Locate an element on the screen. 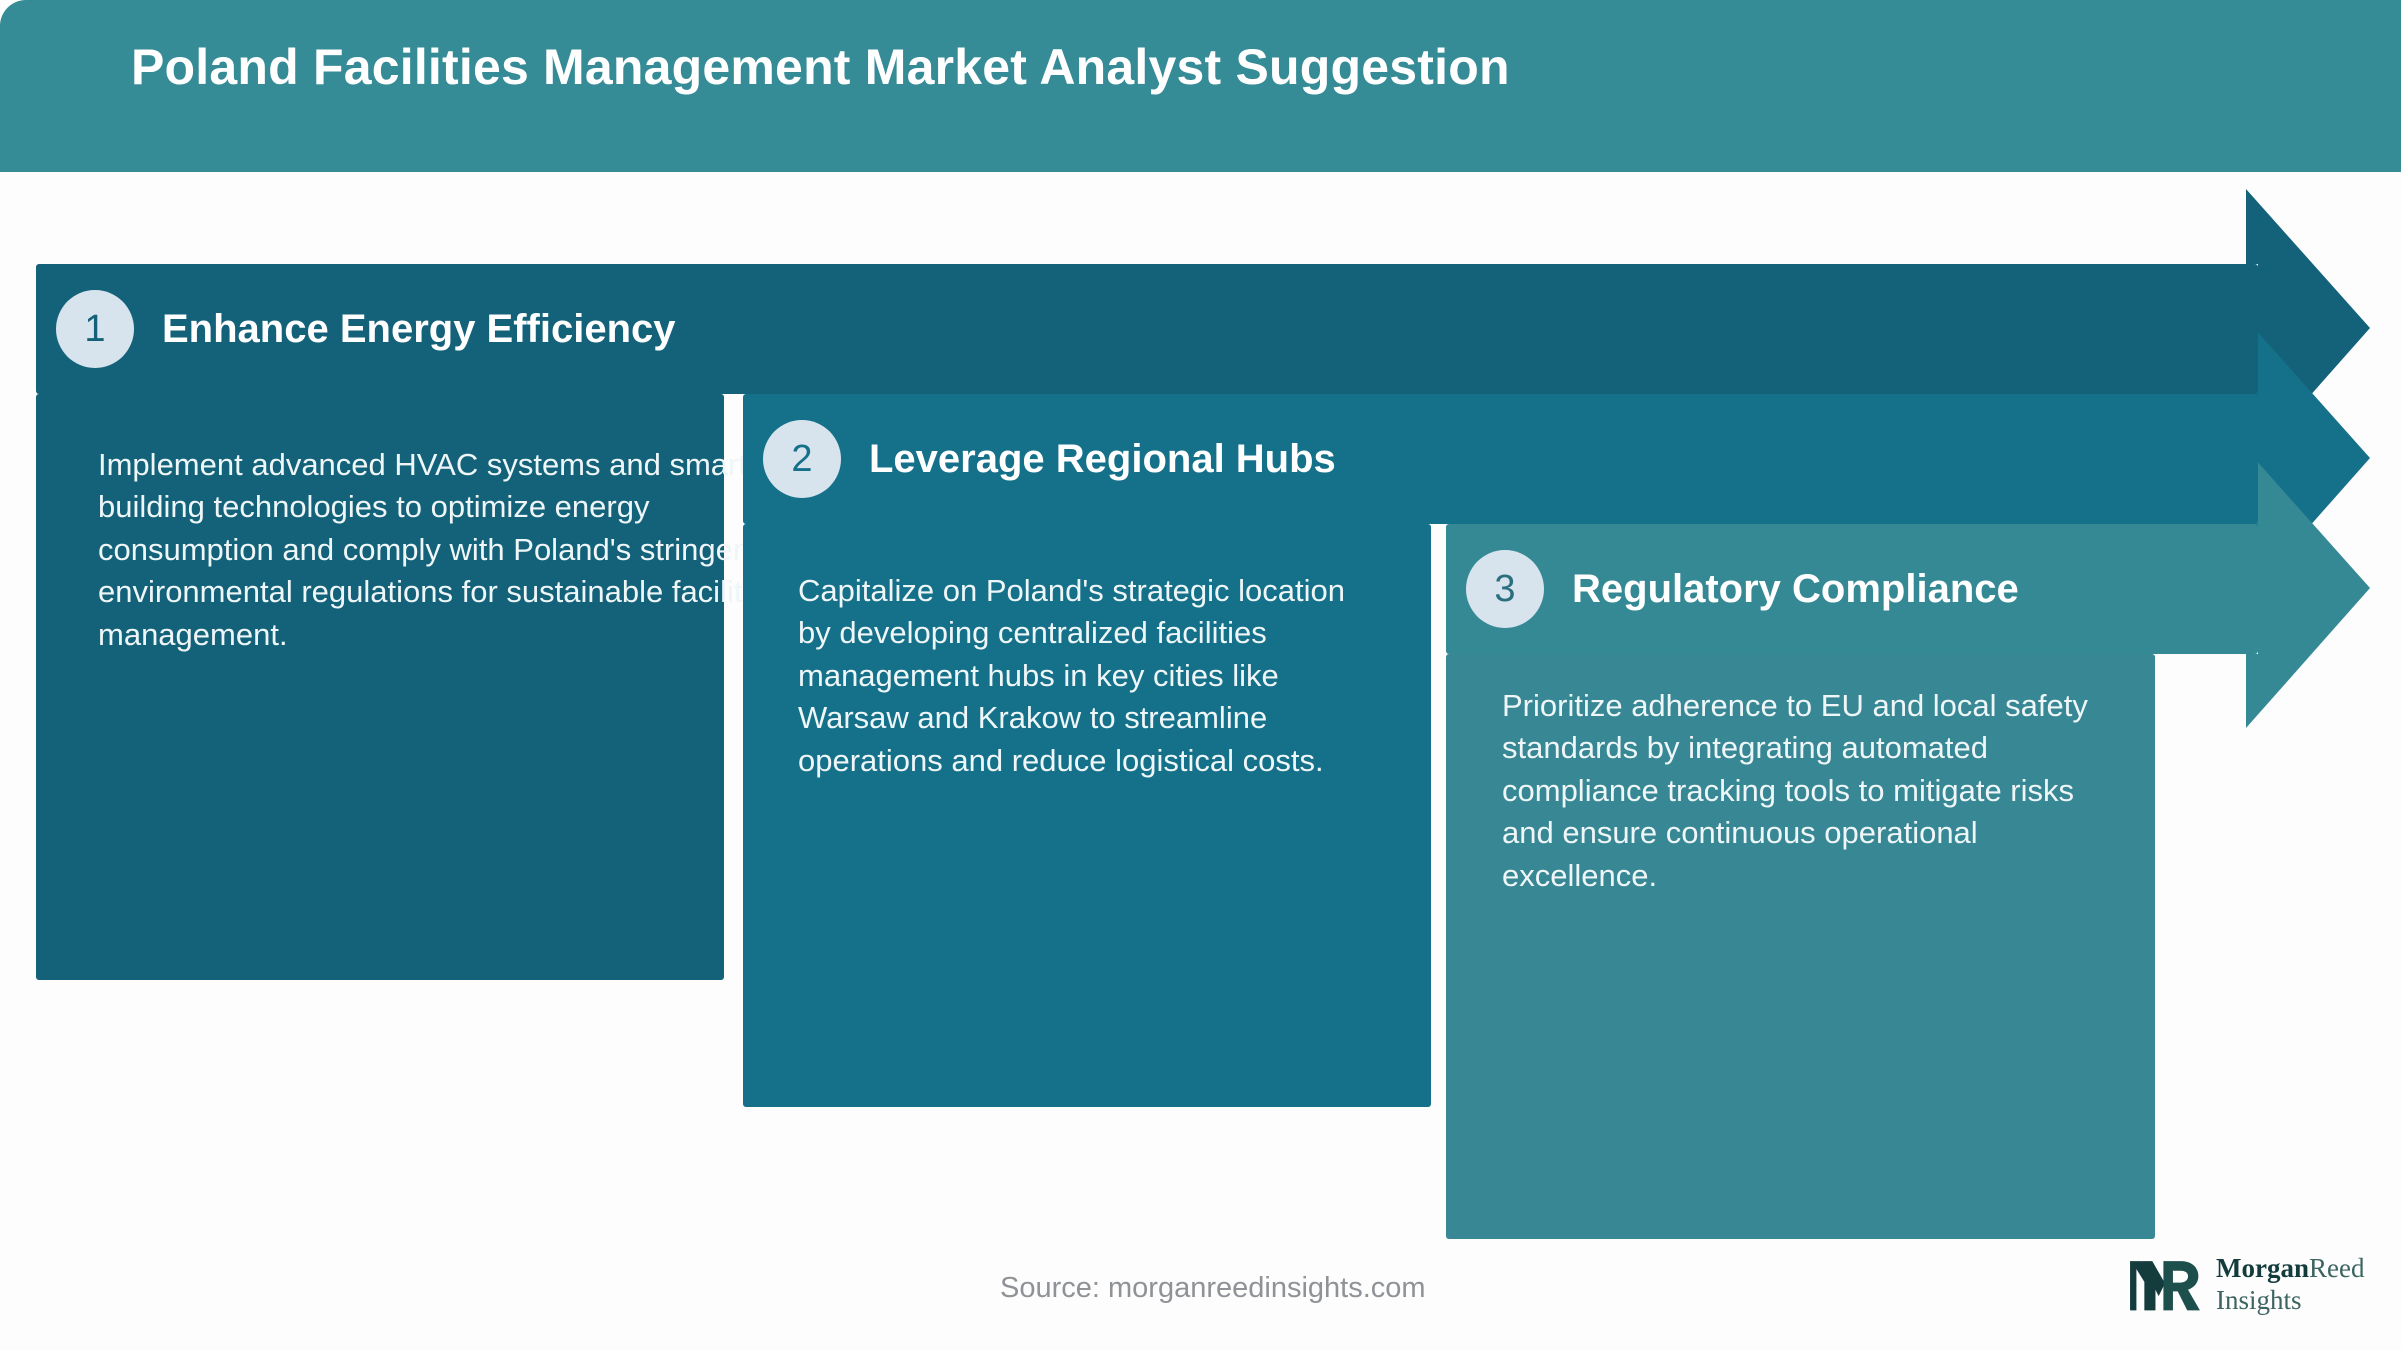 This screenshot has height=1350, width=2401. source-label: Source: morganreedinsights.com is located at coordinates (1213, 1288).